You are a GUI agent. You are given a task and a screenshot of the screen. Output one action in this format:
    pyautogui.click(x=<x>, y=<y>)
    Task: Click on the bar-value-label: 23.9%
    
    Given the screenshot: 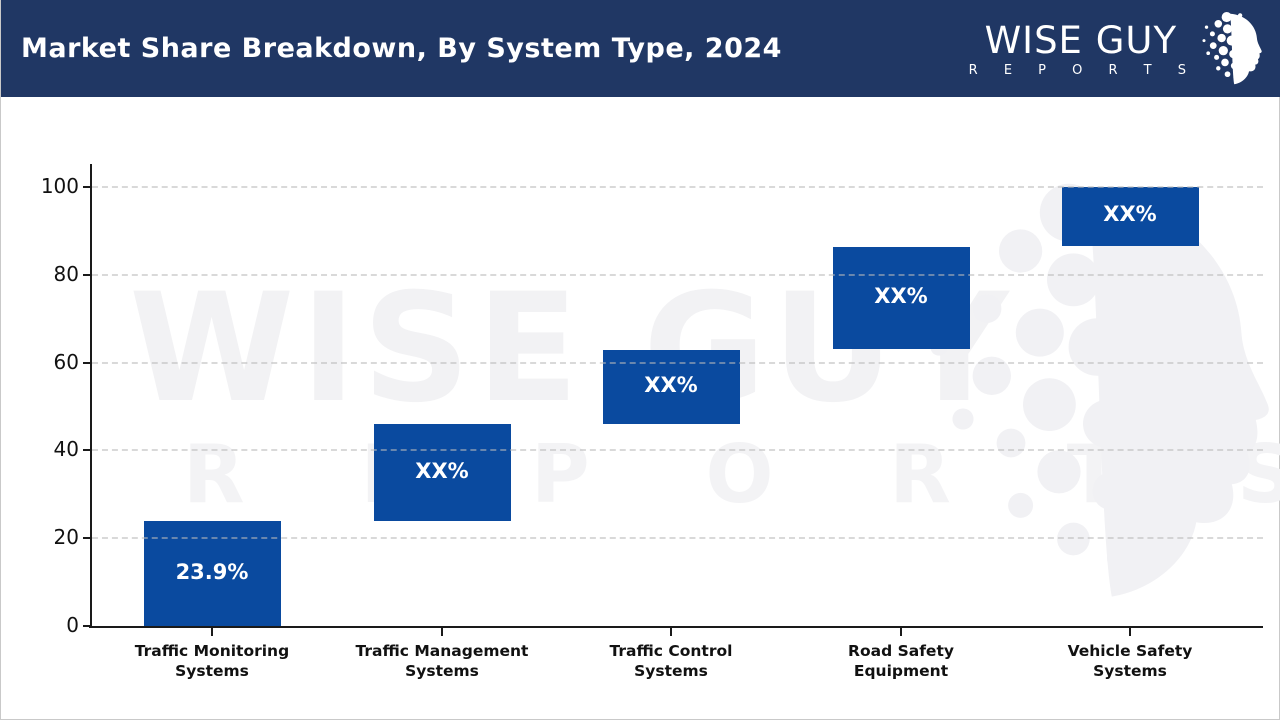 What is the action you would take?
    pyautogui.click(x=212, y=571)
    